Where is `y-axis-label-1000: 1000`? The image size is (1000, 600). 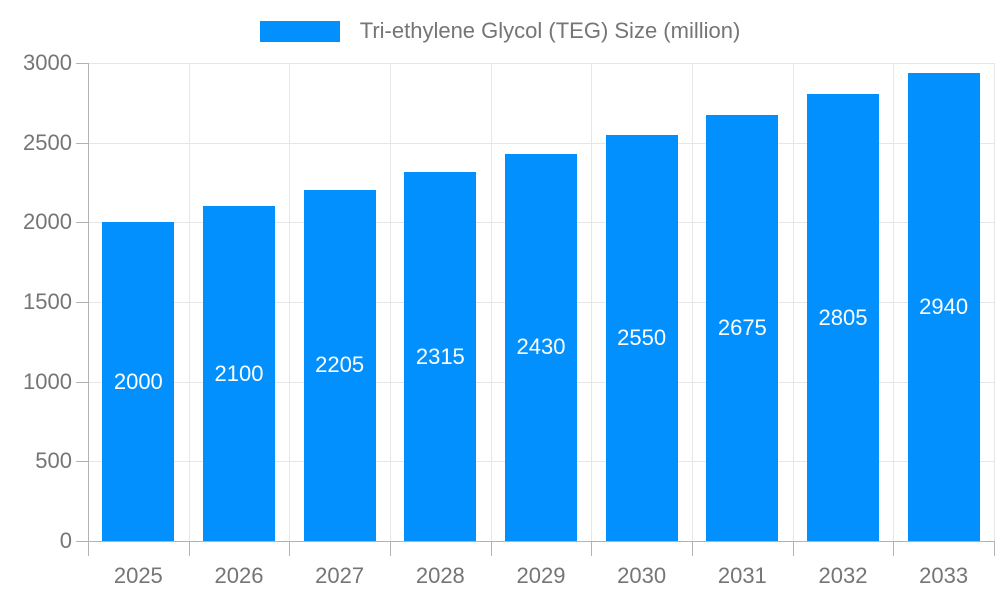 y-axis-label-1000: 1000 is located at coordinates (47, 381).